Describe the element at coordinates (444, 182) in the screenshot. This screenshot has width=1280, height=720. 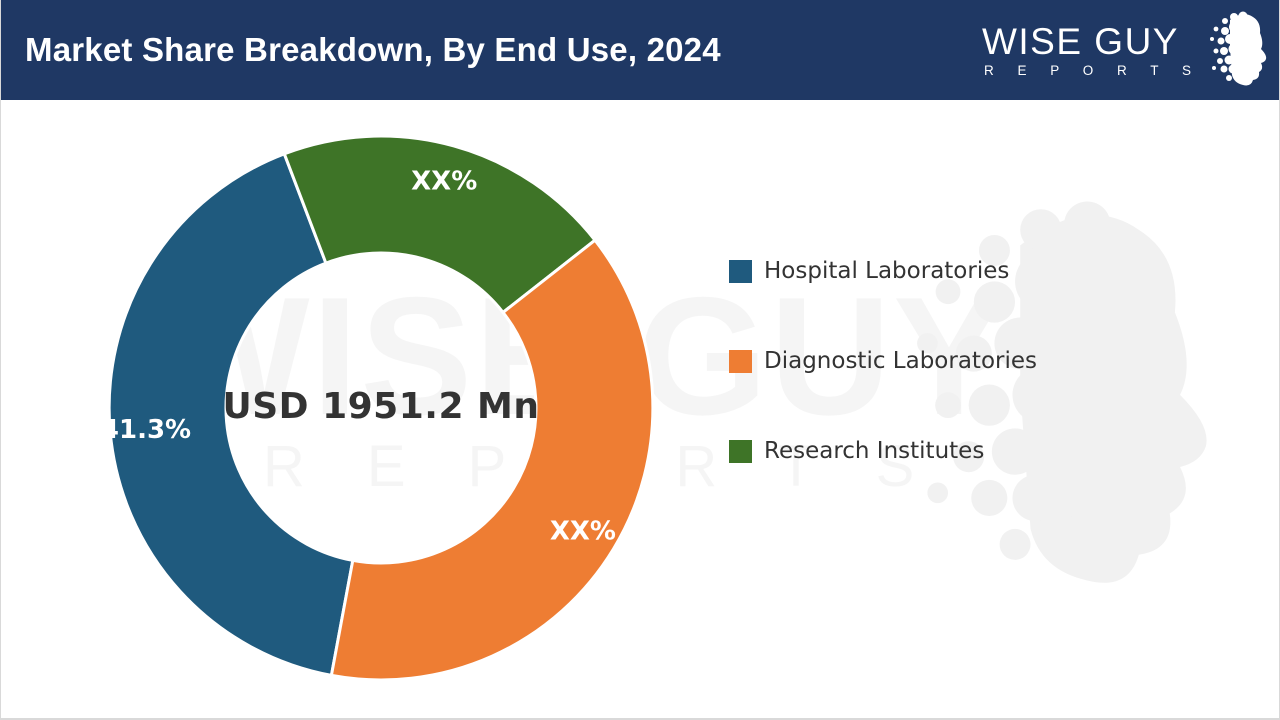
I see `slice-value-label-research-institutes: XX%` at that location.